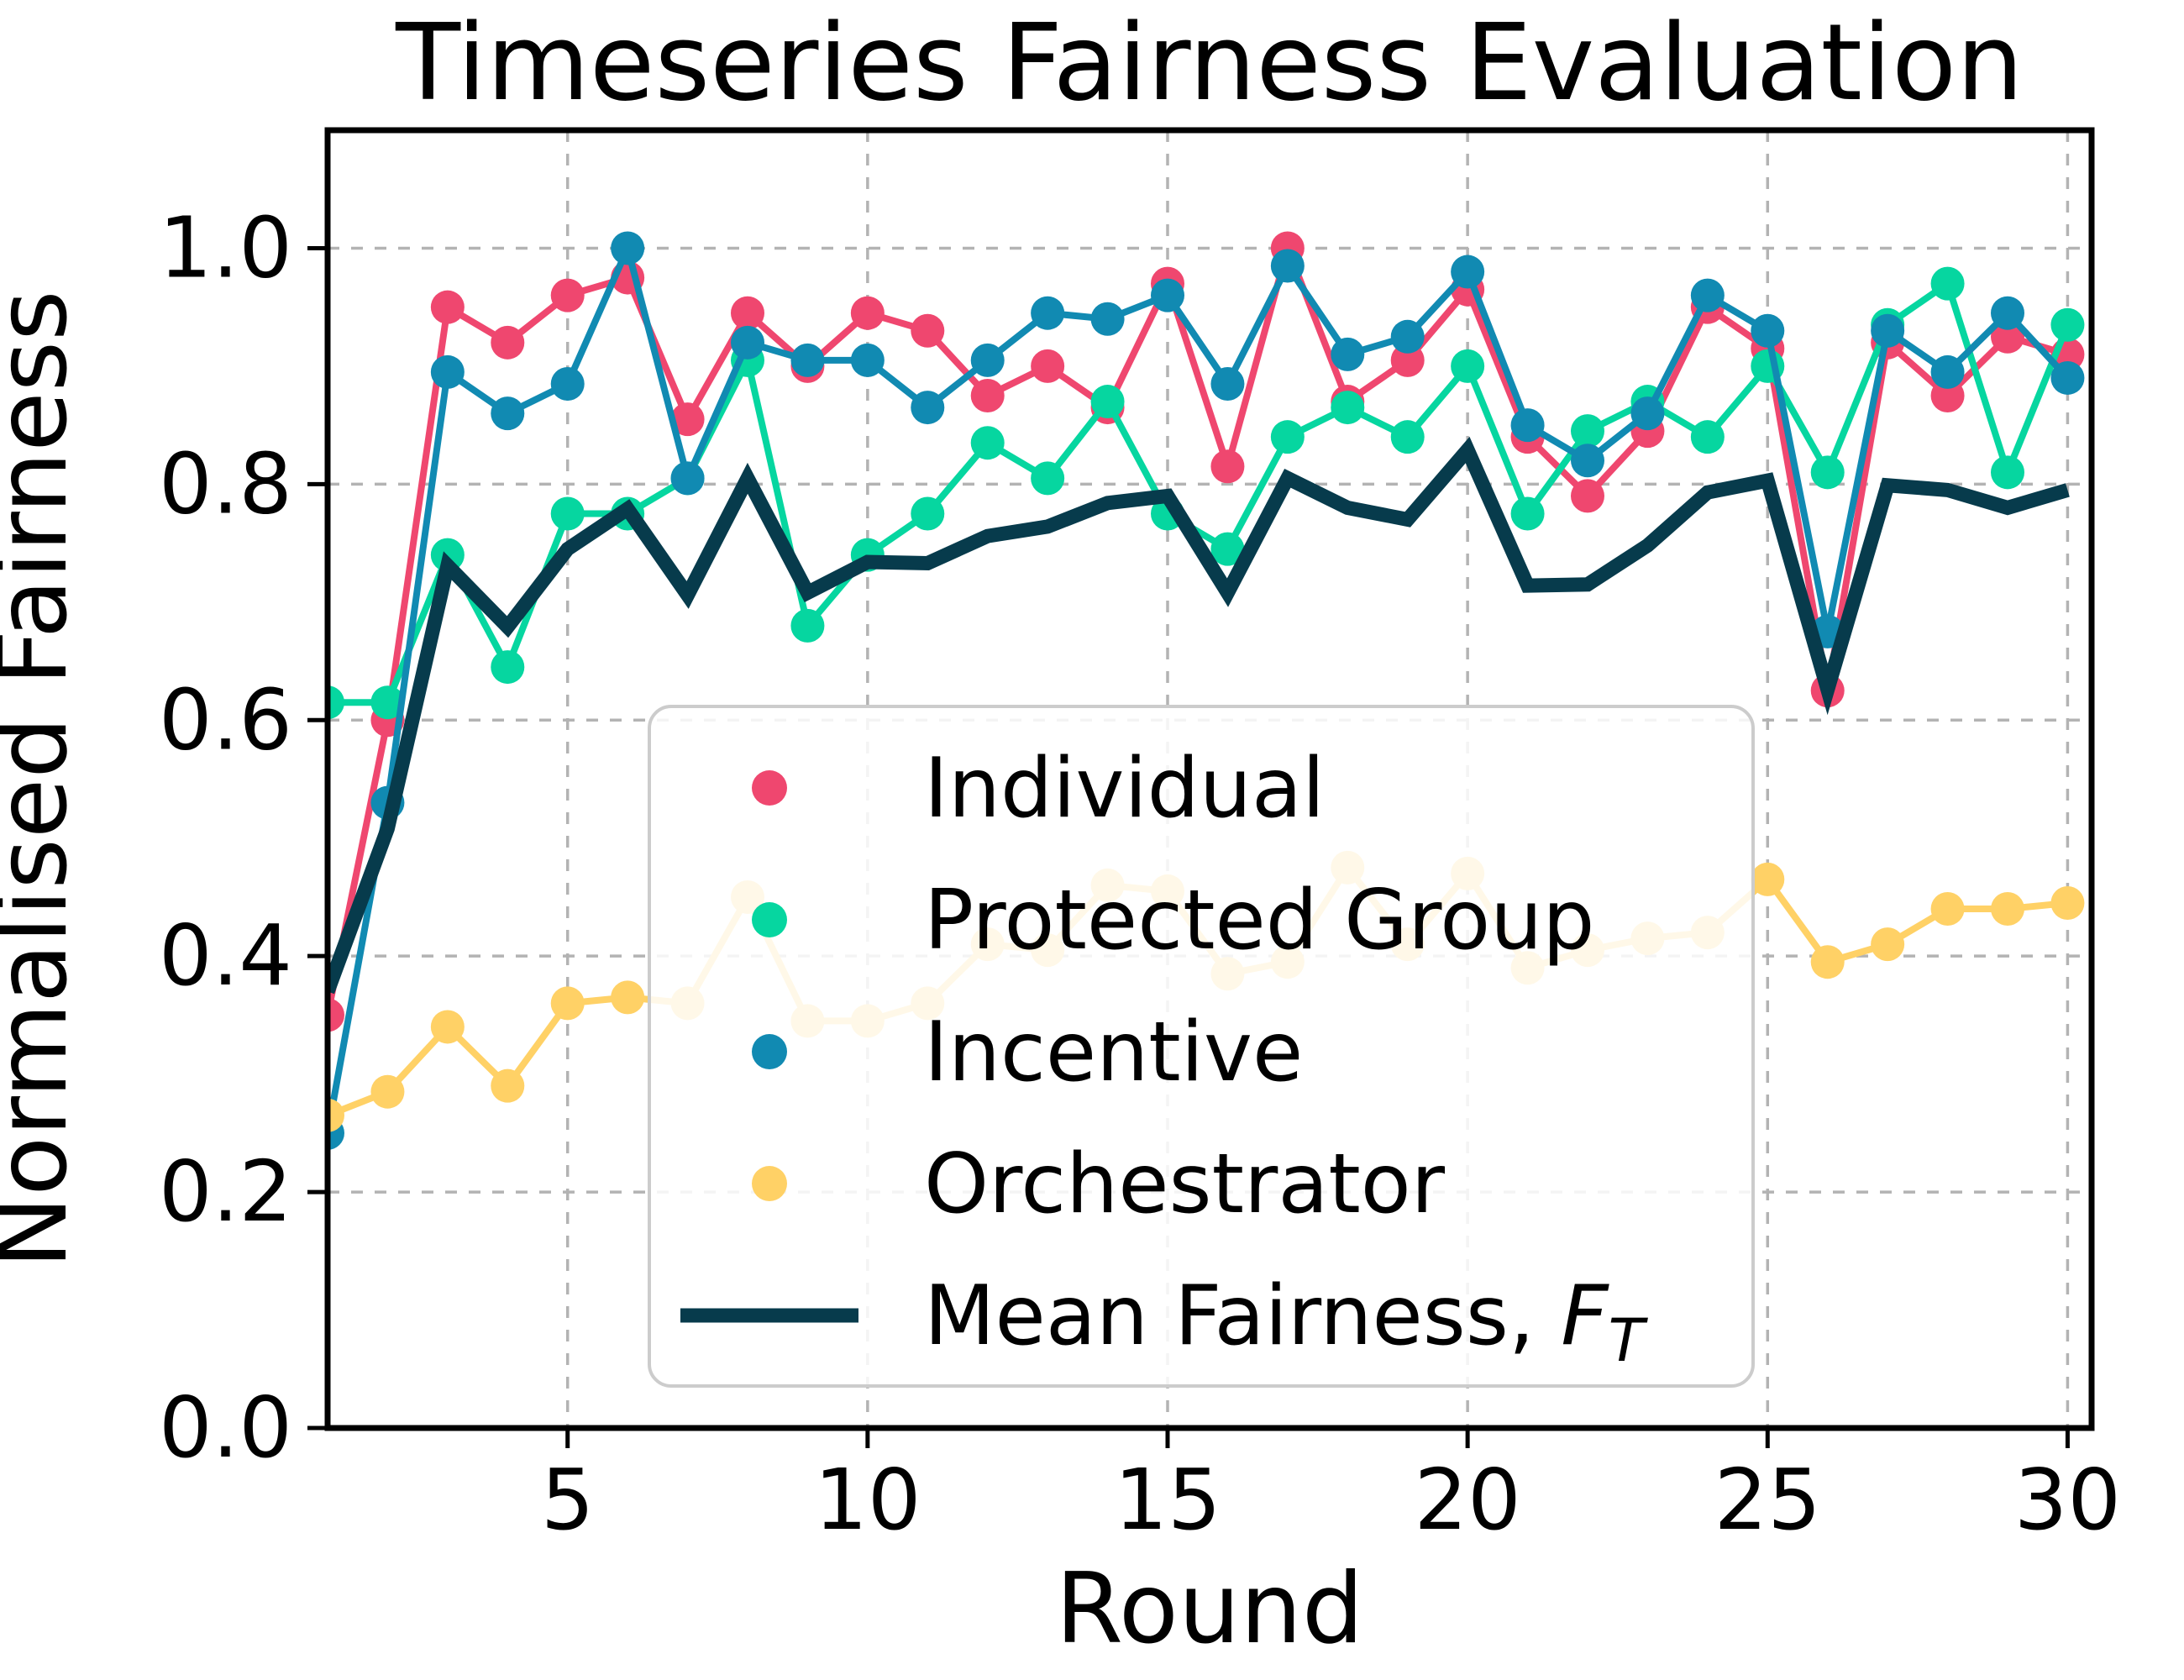 The image size is (2184, 1680). What do you see at coordinates (225, 955) in the screenshot?
I see `y-tick-label: 0.4` at bounding box center [225, 955].